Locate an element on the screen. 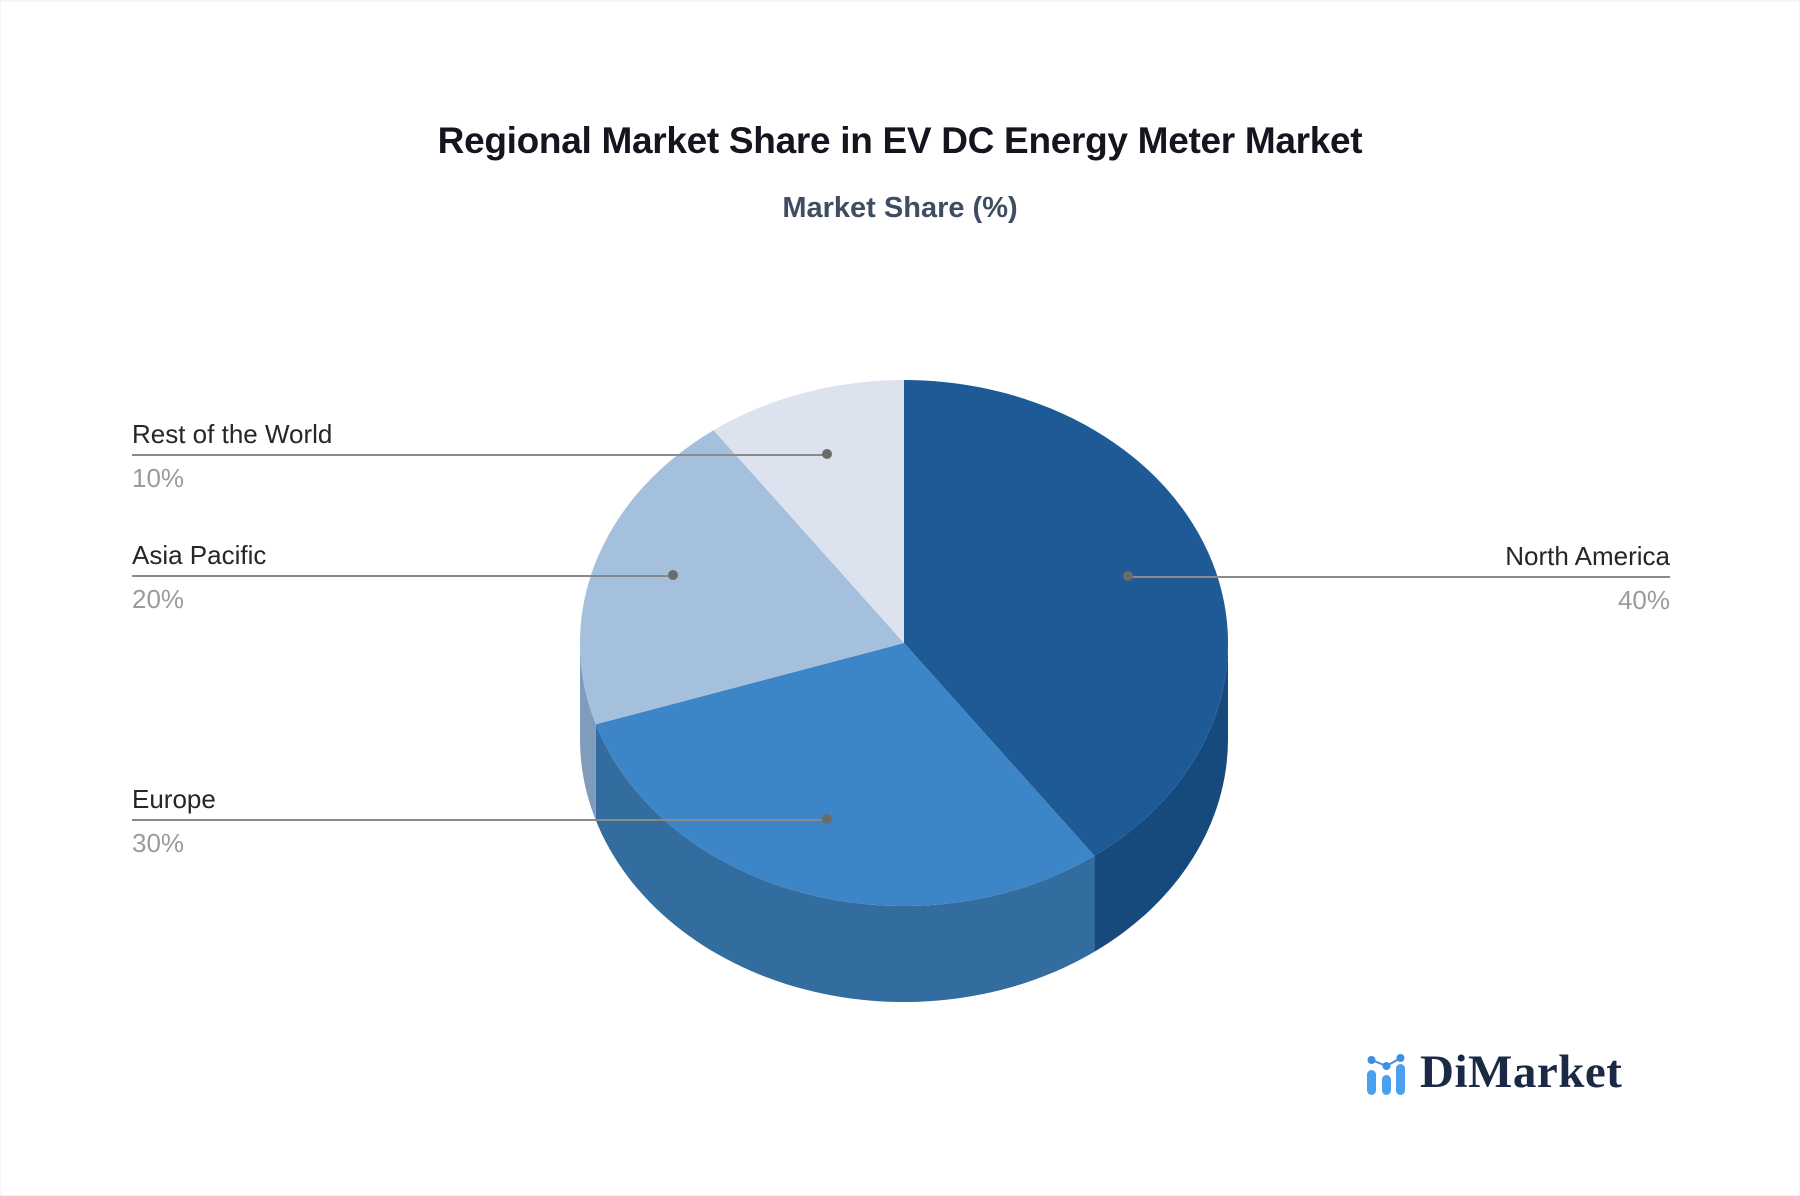 The width and height of the screenshot is (1800, 1196). callout-dot-asia-pacific is located at coordinates (673, 575).